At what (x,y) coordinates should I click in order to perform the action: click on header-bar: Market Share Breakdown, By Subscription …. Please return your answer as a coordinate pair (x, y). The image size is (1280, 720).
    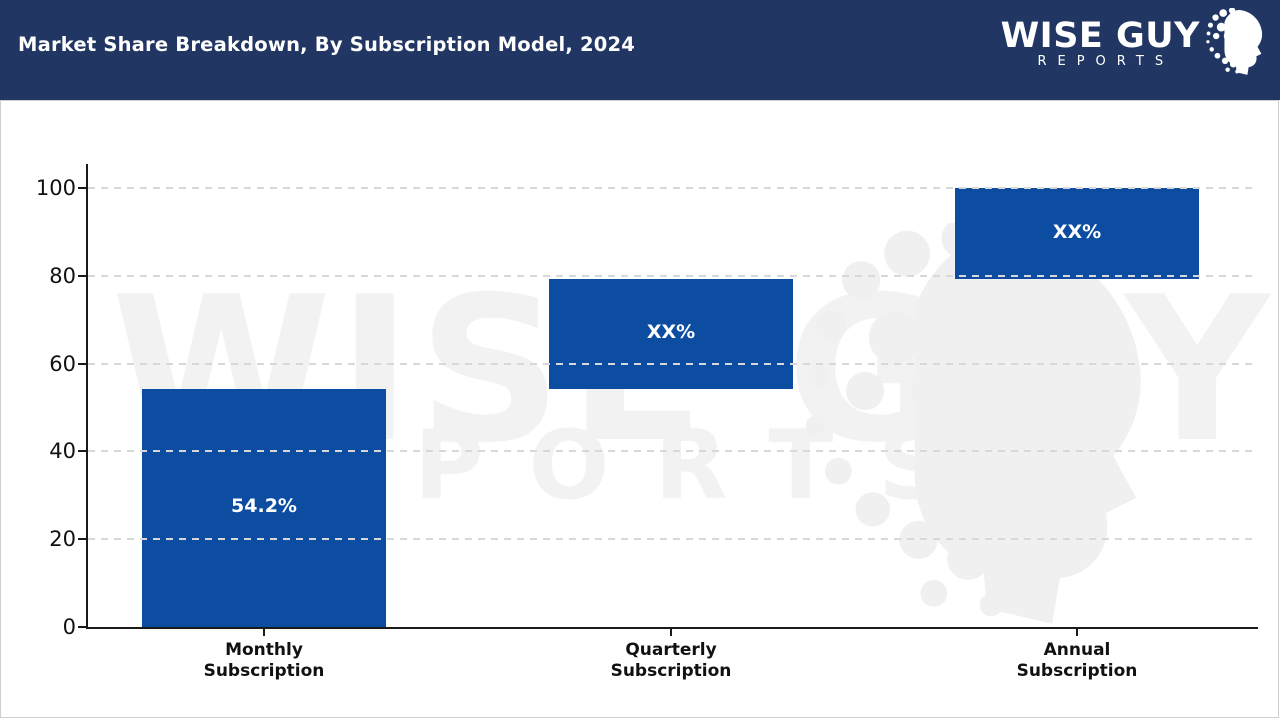
    Looking at the image, I should click on (640, 50).